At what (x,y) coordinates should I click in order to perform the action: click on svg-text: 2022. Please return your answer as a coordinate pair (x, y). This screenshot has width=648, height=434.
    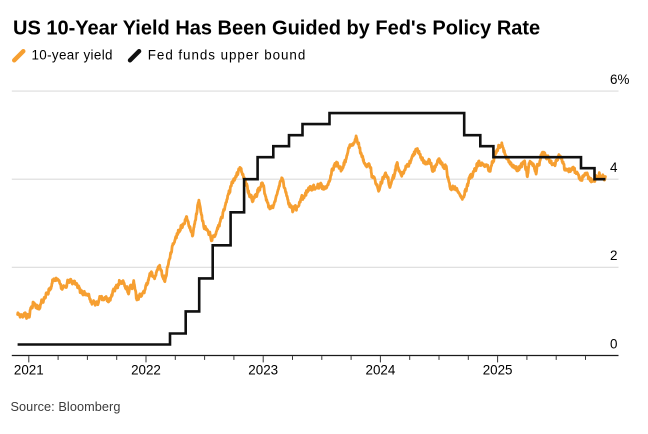
    Looking at the image, I should click on (146, 370).